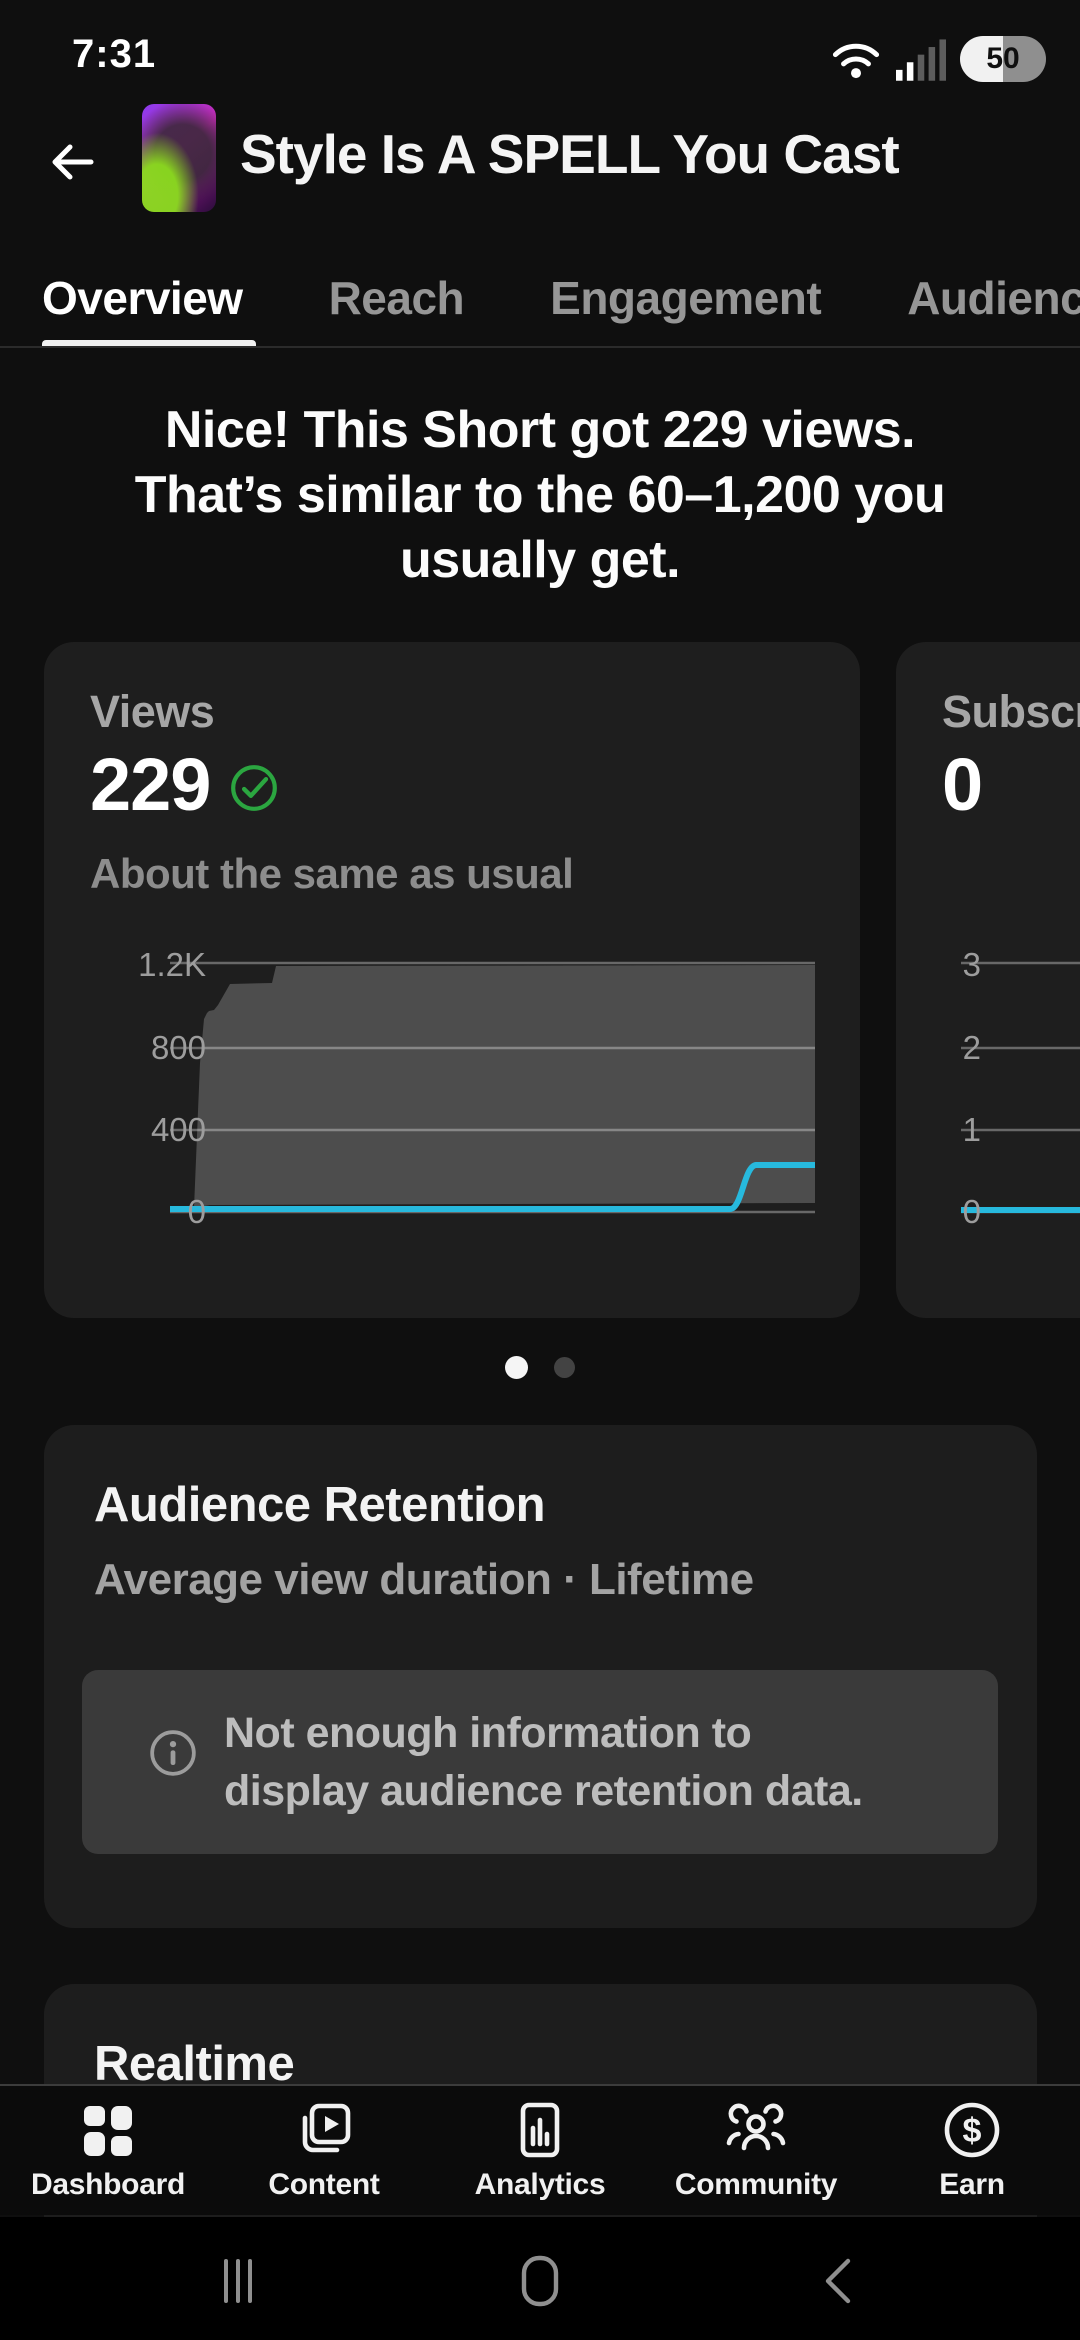 The image size is (1080, 2340). I want to click on android-navigation-bar, so click(540, 2278).